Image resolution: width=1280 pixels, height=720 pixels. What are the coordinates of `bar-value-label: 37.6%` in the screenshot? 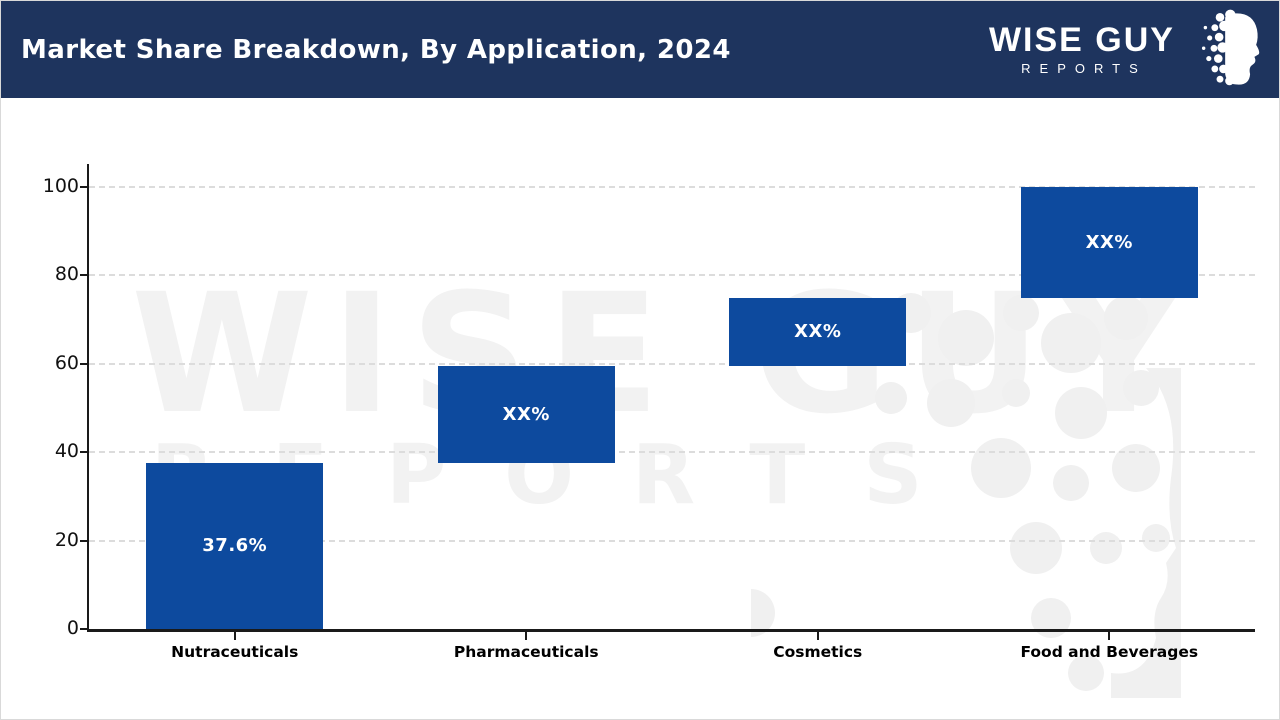 It's located at (235, 546).